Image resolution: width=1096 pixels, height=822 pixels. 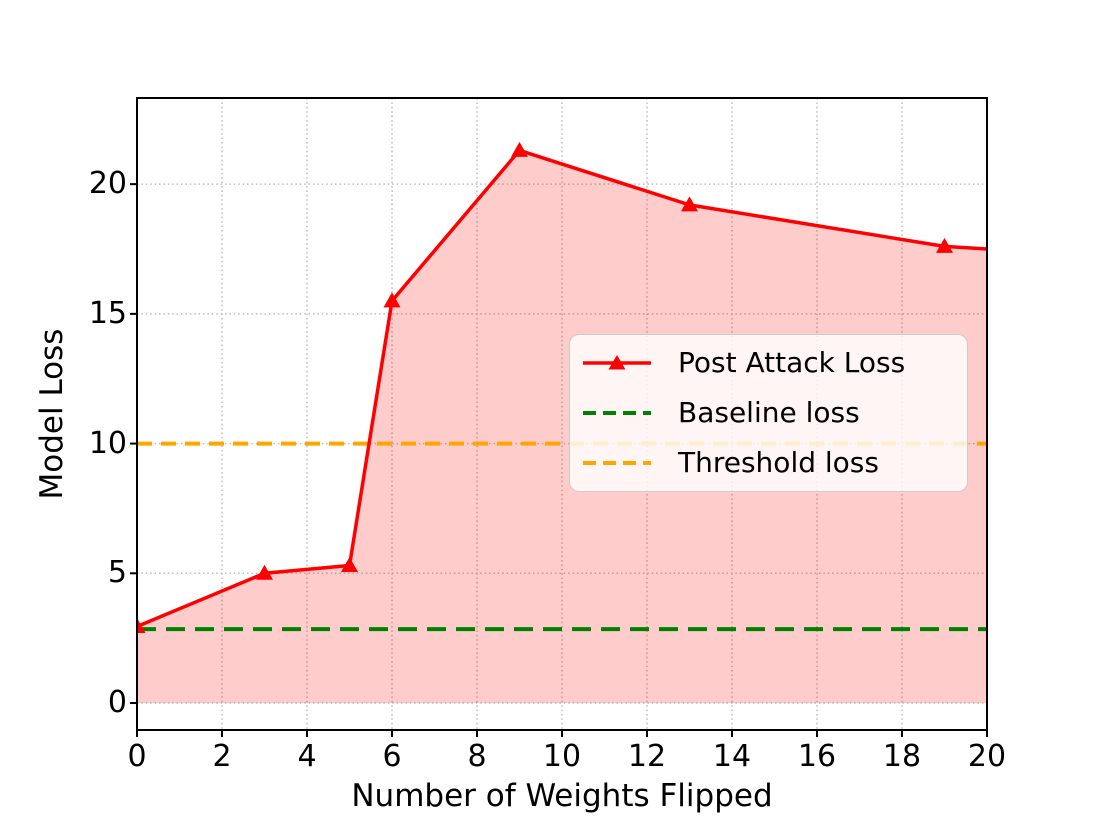 I want to click on data-point-marker-x3, so click(x=264, y=572).